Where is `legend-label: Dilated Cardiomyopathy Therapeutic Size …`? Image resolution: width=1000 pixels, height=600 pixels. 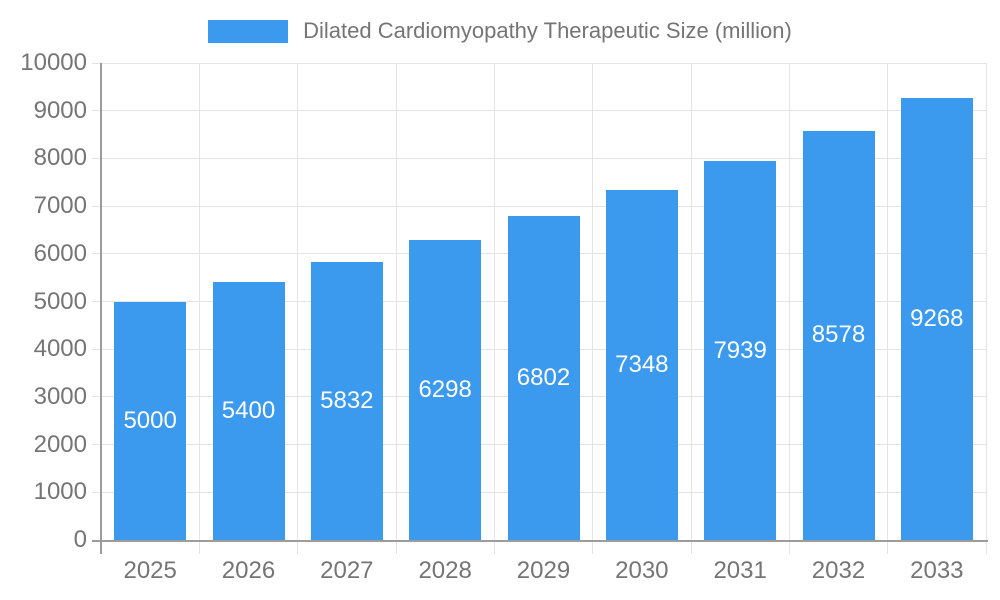 legend-label: Dilated Cardiomyopathy Therapeutic Size … is located at coordinates (547, 30).